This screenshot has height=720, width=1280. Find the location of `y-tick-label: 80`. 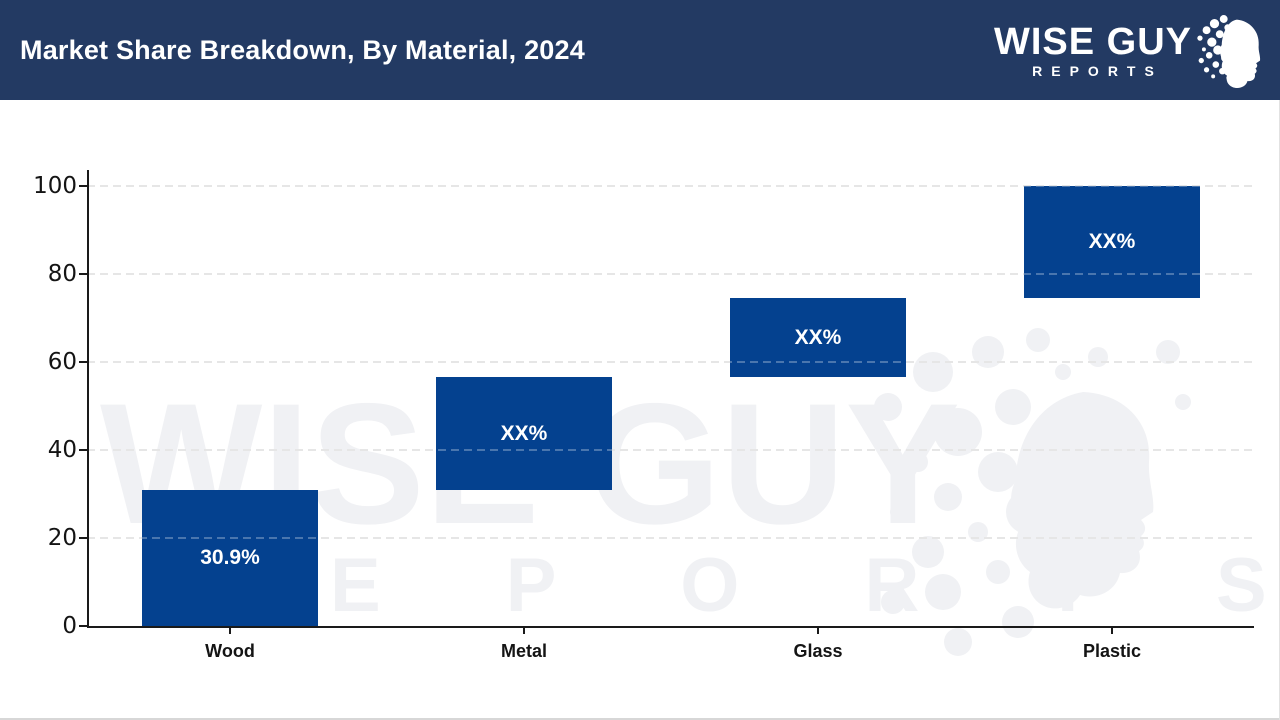

y-tick-label: 80 is located at coordinates (62, 274).